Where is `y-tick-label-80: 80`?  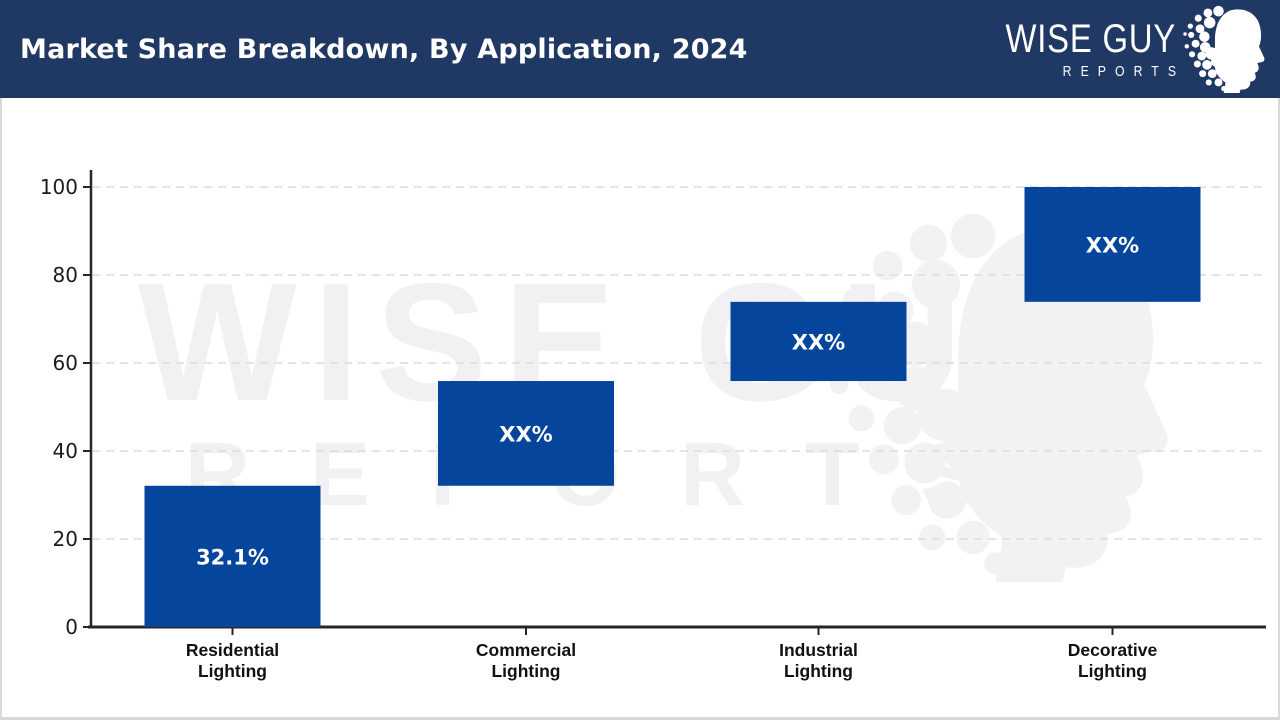 y-tick-label-80: 80 is located at coordinates (65, 275).